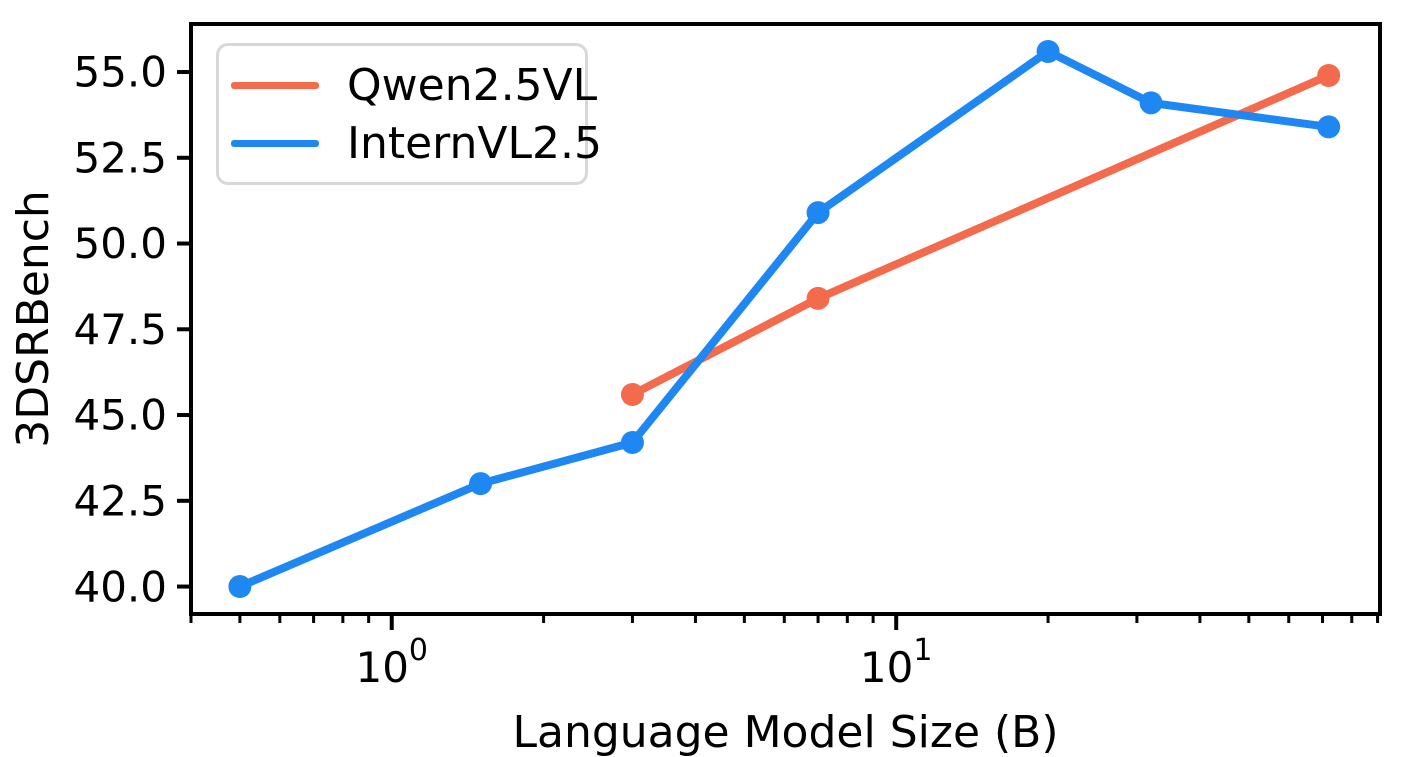 The width and height of the screenshot is (1404, 757). Describe the element at coordinates (474, 143) in the screenshot. I see `legend-label-internvl: InternVL2.5` at that location.